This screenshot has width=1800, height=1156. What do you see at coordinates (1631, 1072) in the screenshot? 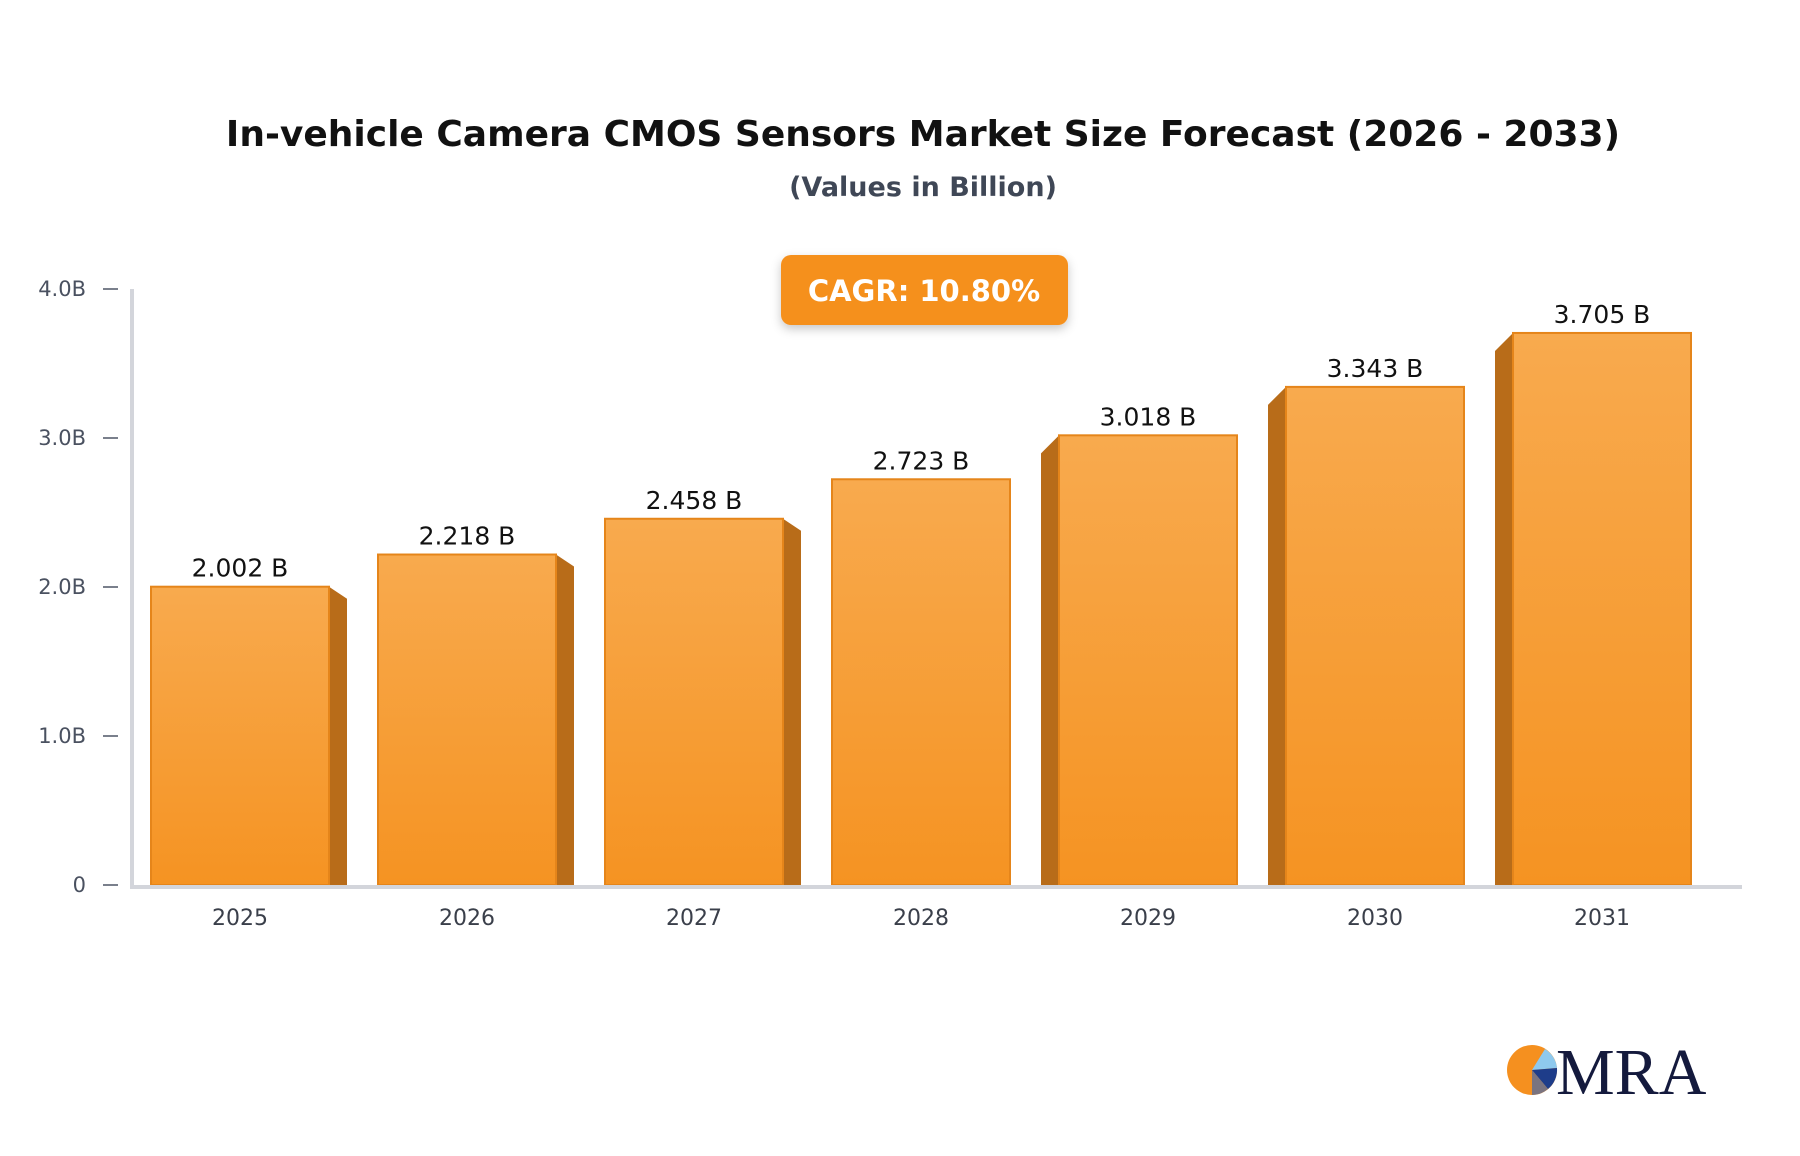
I see `logo-text: MRA` at bounding box center [1631, 1072].